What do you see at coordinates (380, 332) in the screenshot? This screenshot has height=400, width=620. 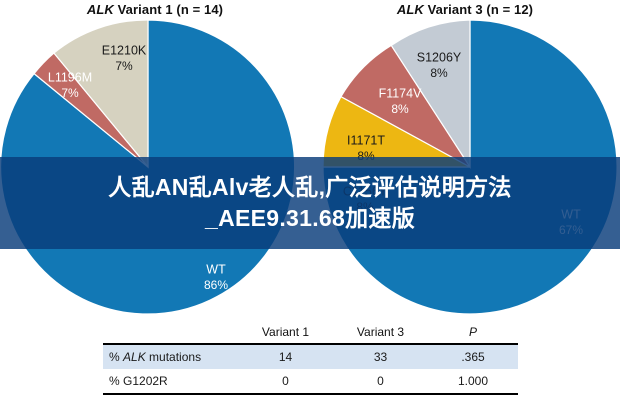 I see `col-header-variant-3: Variant 3` at bounding box center [380, 332].